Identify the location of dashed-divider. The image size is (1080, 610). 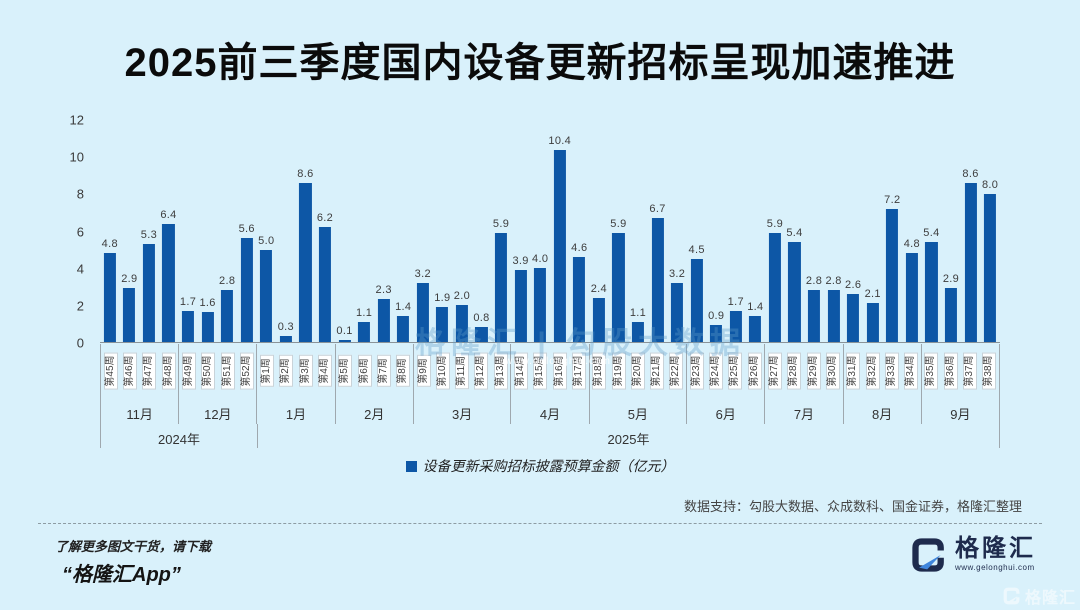
(540, 523).